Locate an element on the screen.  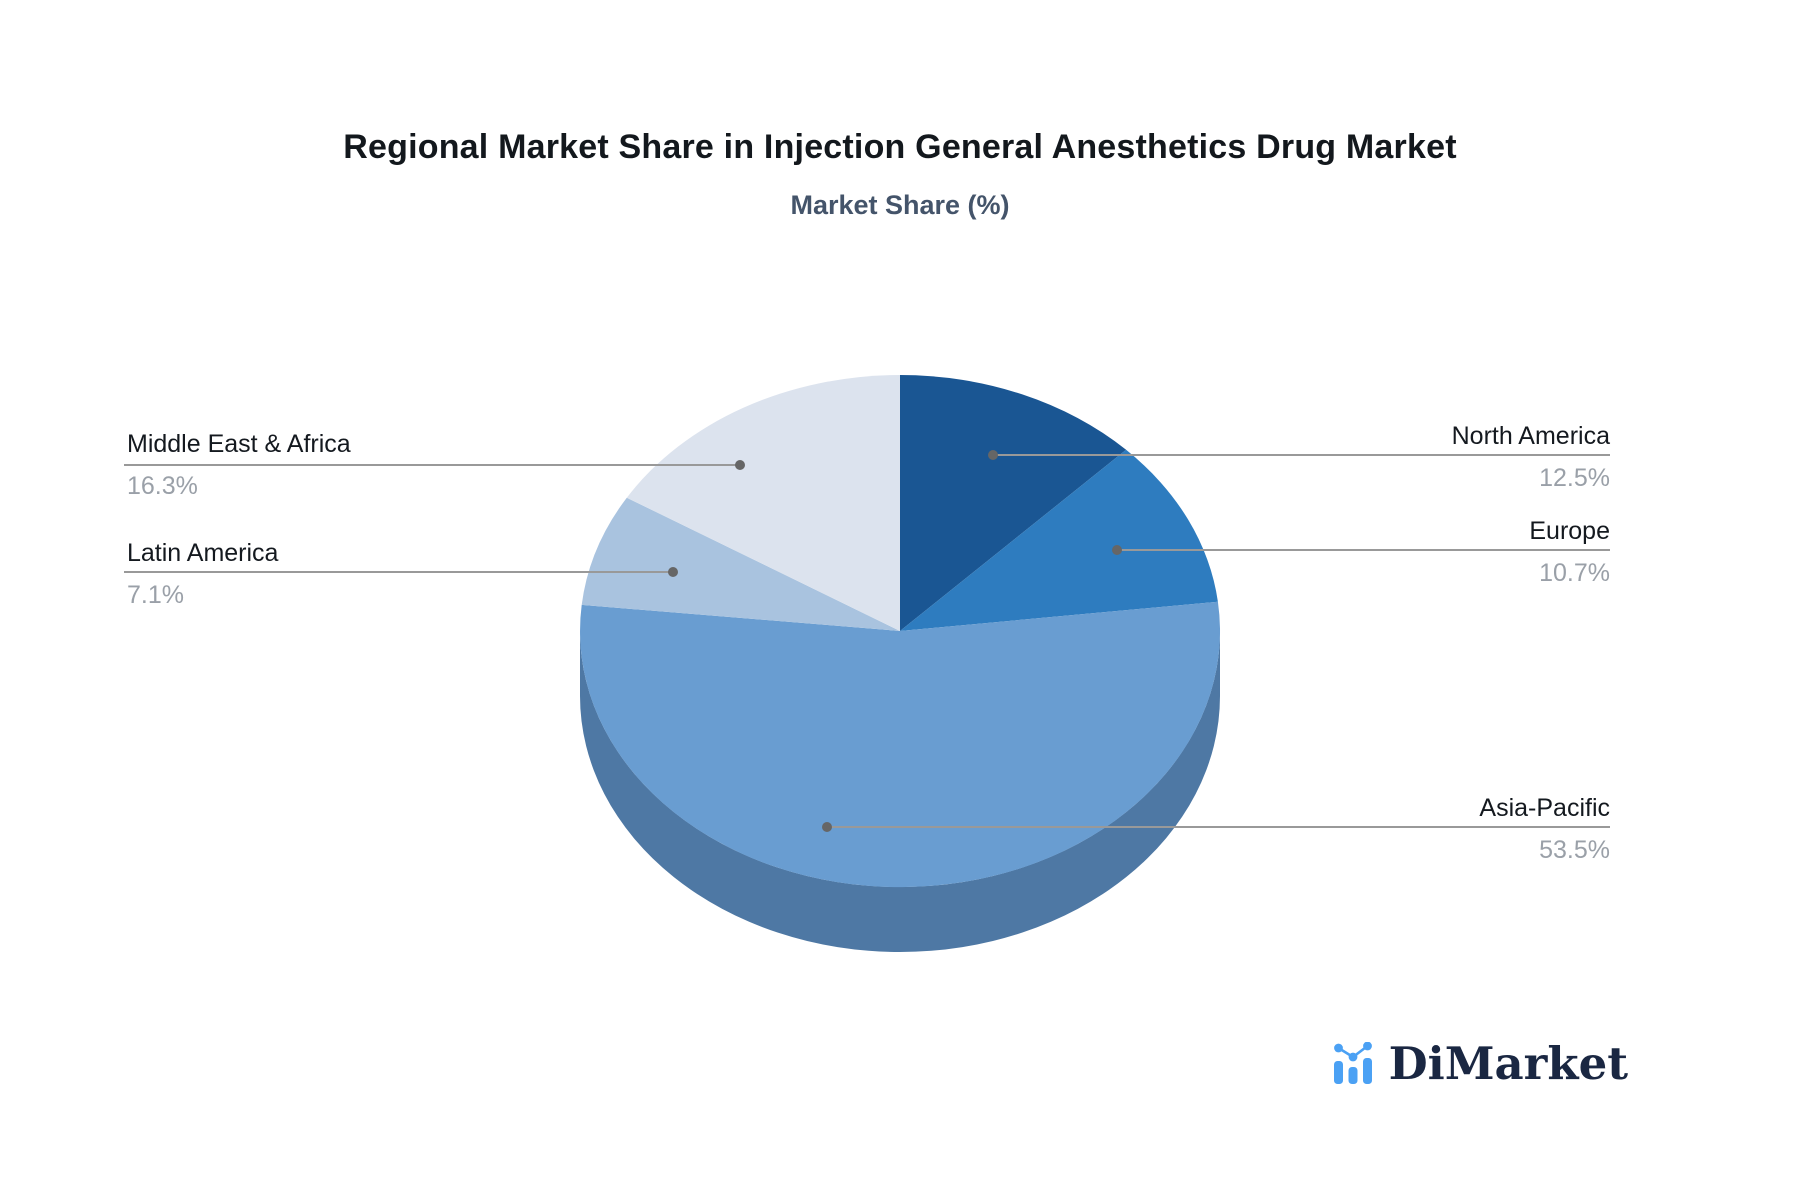
leader-dot-north-america is located at coordinates (993, 455).